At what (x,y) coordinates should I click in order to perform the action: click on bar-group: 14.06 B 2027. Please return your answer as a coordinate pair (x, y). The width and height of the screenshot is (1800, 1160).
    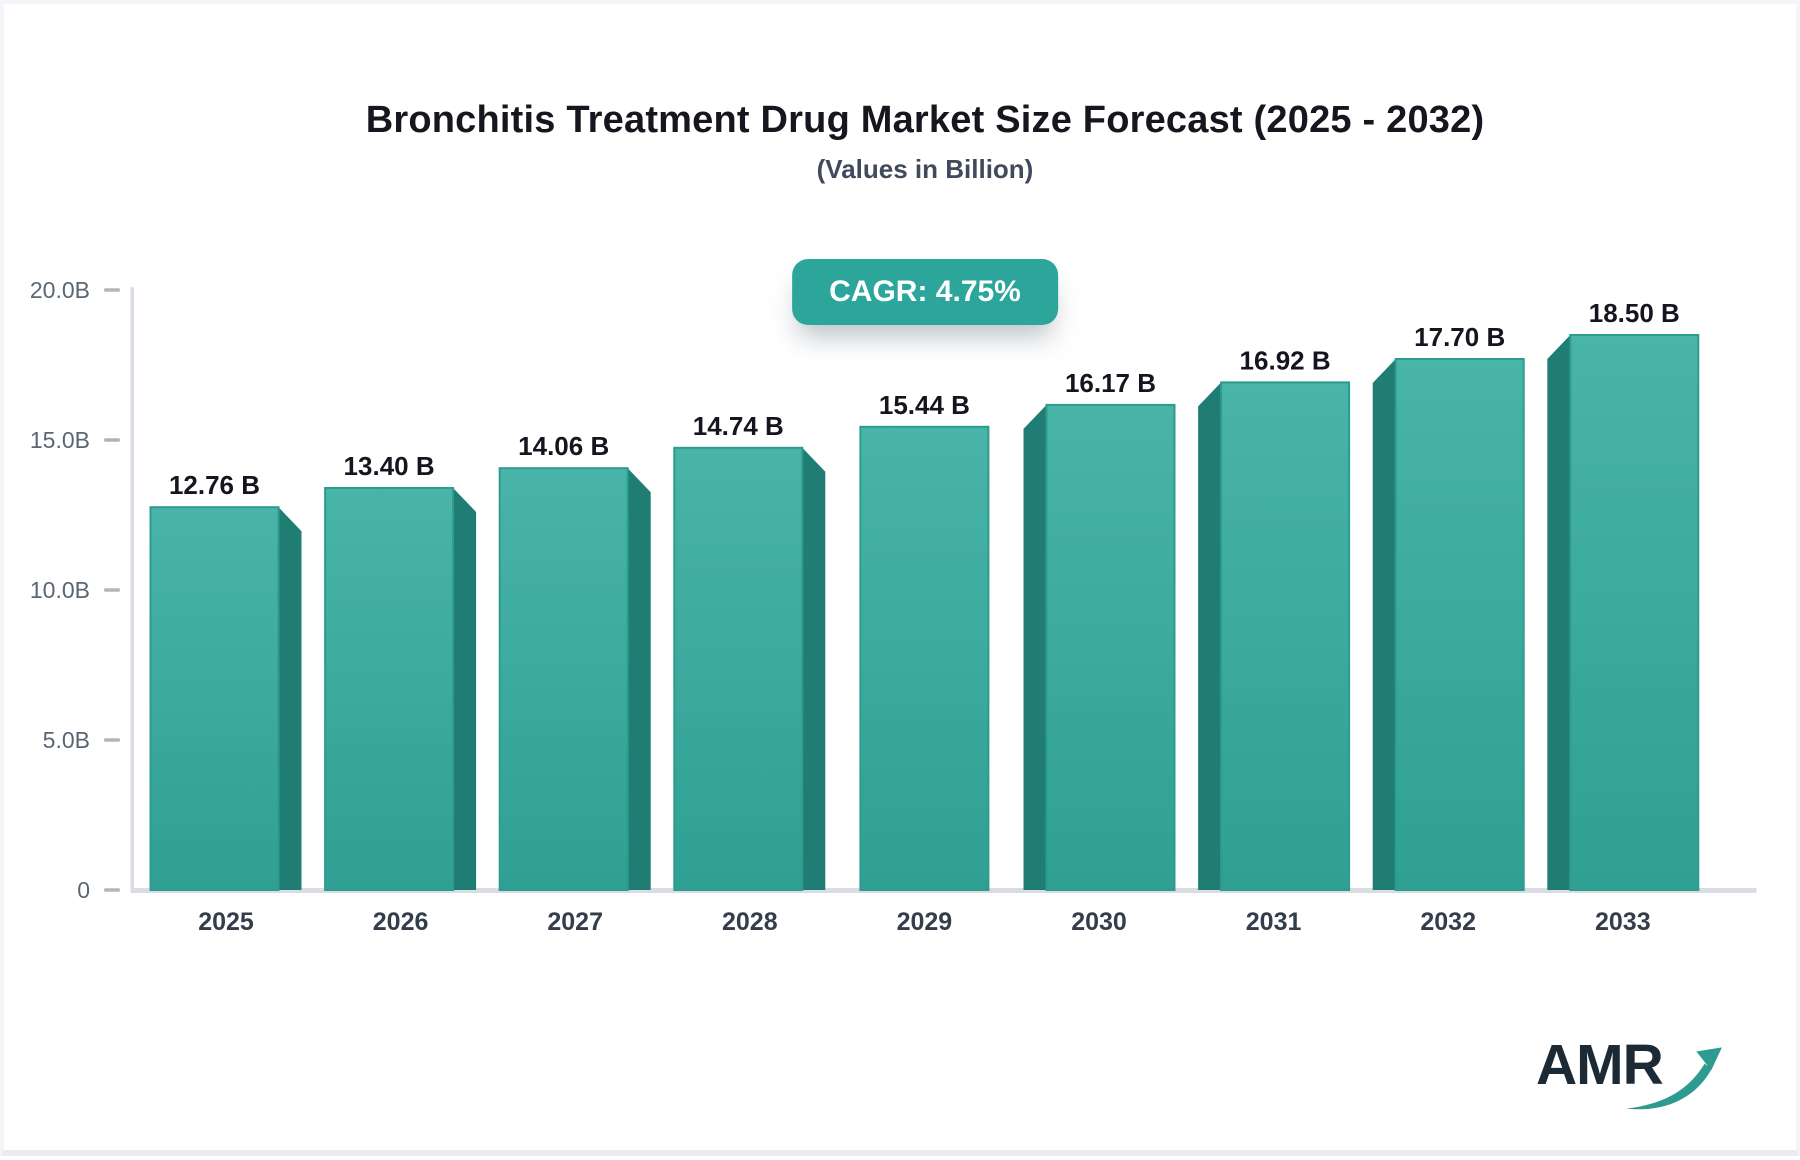
    Looking at the image, I should click on (574, 683).